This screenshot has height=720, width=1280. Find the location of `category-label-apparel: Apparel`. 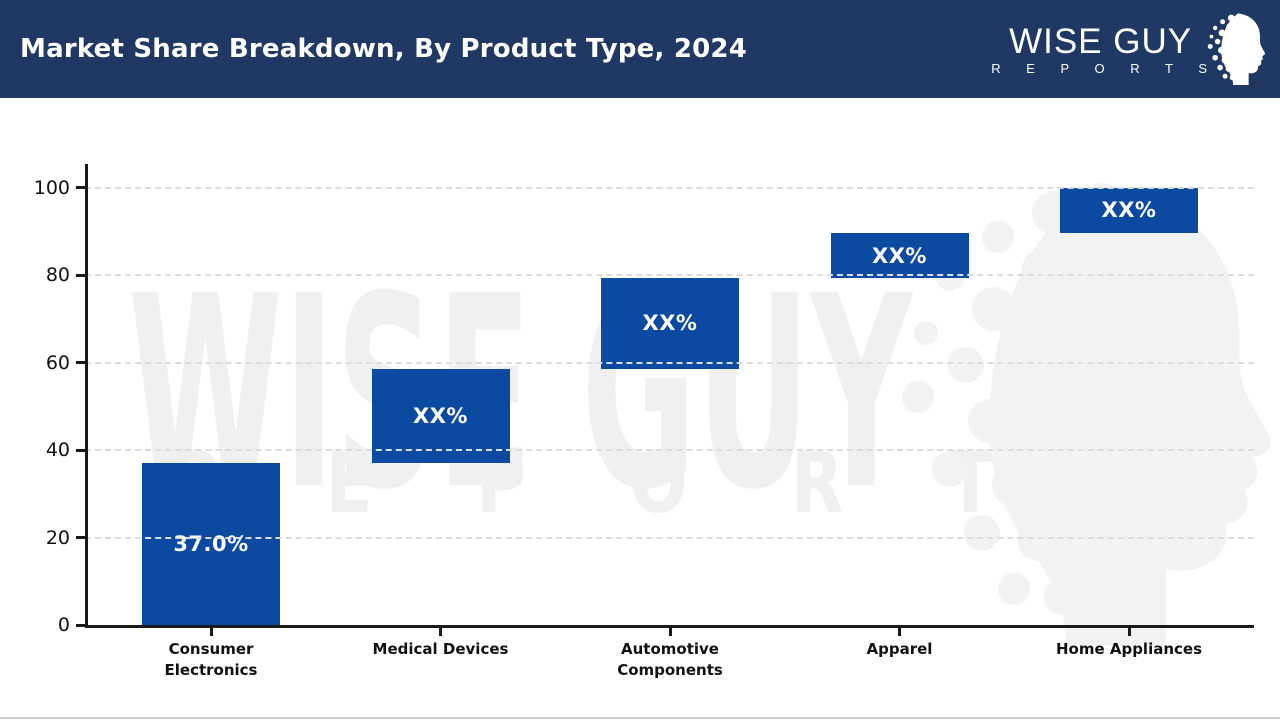

category-label-apparel: Apparel is located at coordinates (899, 649).